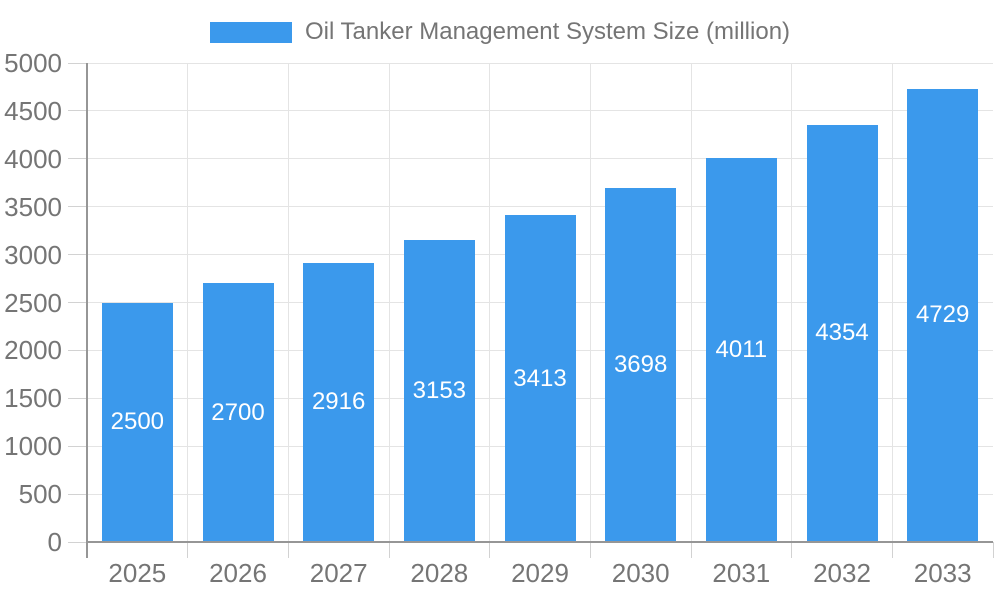 This screenshot has height=600, width=1000. Describe the element at coordinates (640, 573) in the screenshot. I see `x-axis-label-2030: 2030` at that location.